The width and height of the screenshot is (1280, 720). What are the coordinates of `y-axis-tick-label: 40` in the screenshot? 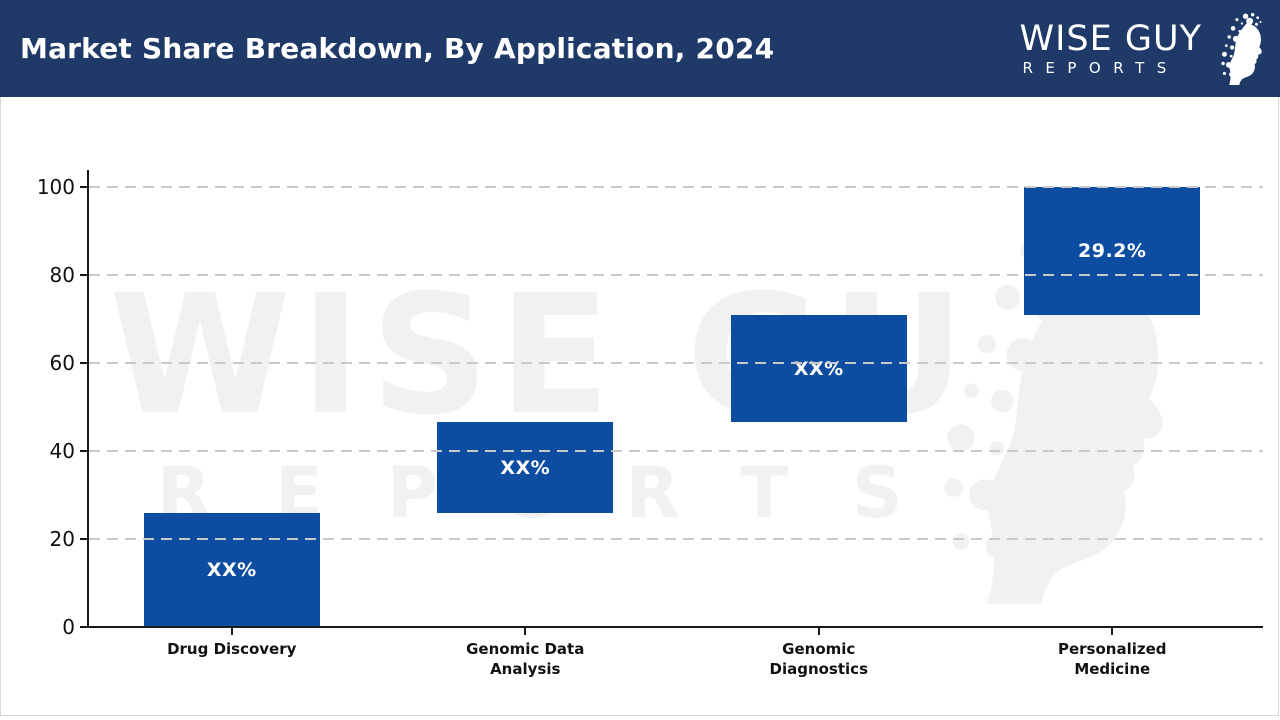 It's located at (62, 451).